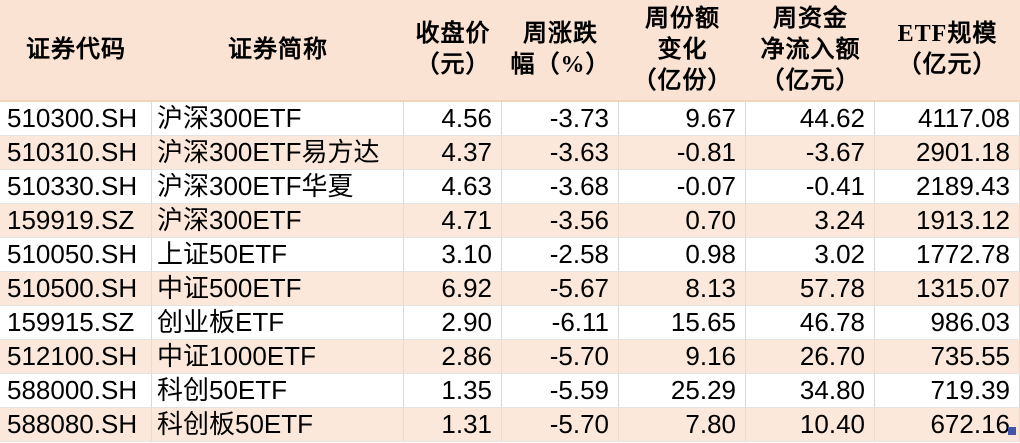  What do you see at coordinates (453, 34) in the screenshot?
I see `column-header-line: 收盘价` at bounding box center [453, 34].